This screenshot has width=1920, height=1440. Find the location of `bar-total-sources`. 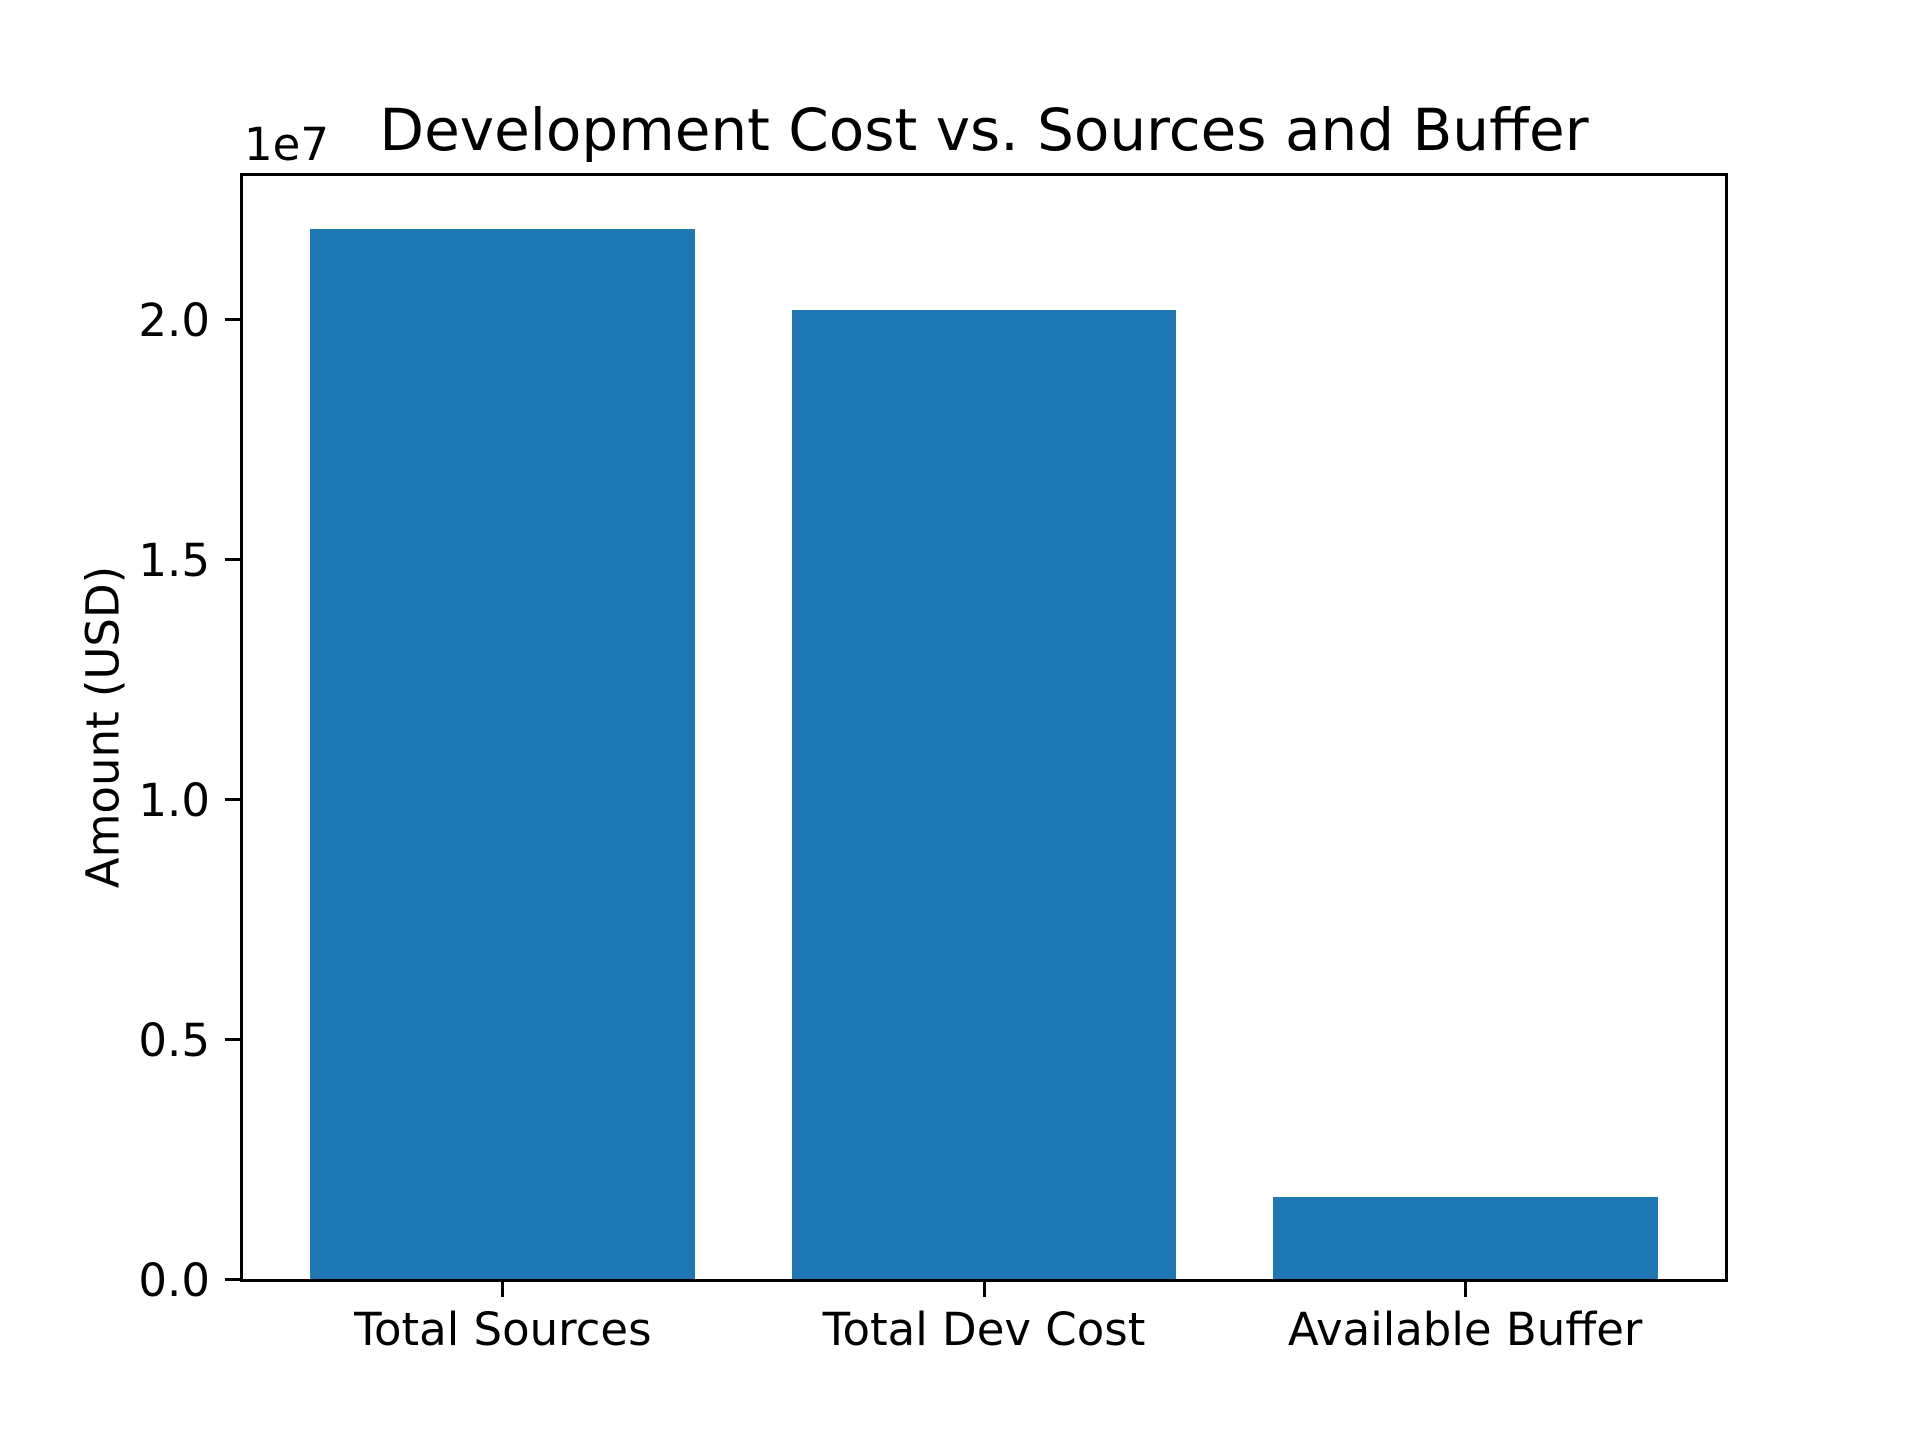

bar-total-sources is located at coordinates (503, 753).